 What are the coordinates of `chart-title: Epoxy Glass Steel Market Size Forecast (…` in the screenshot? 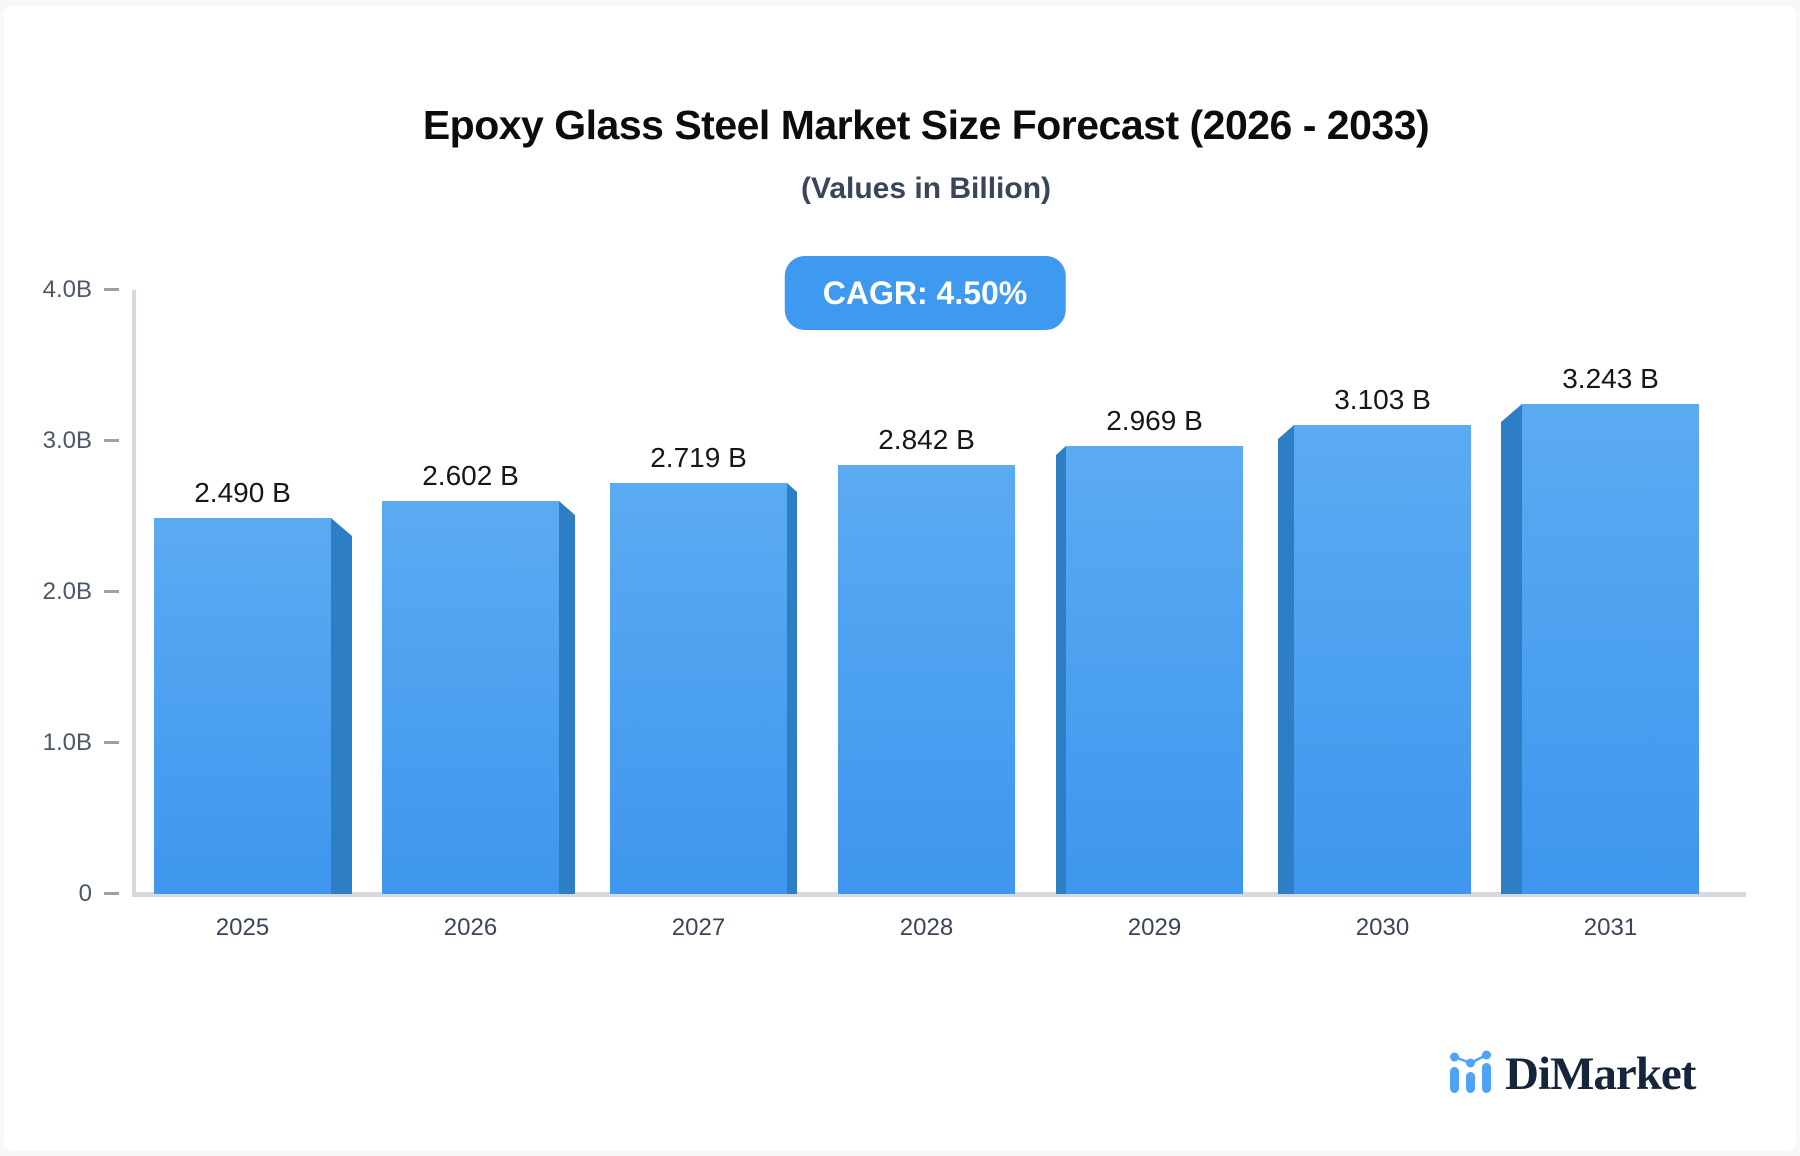 It's located at (926, 125).